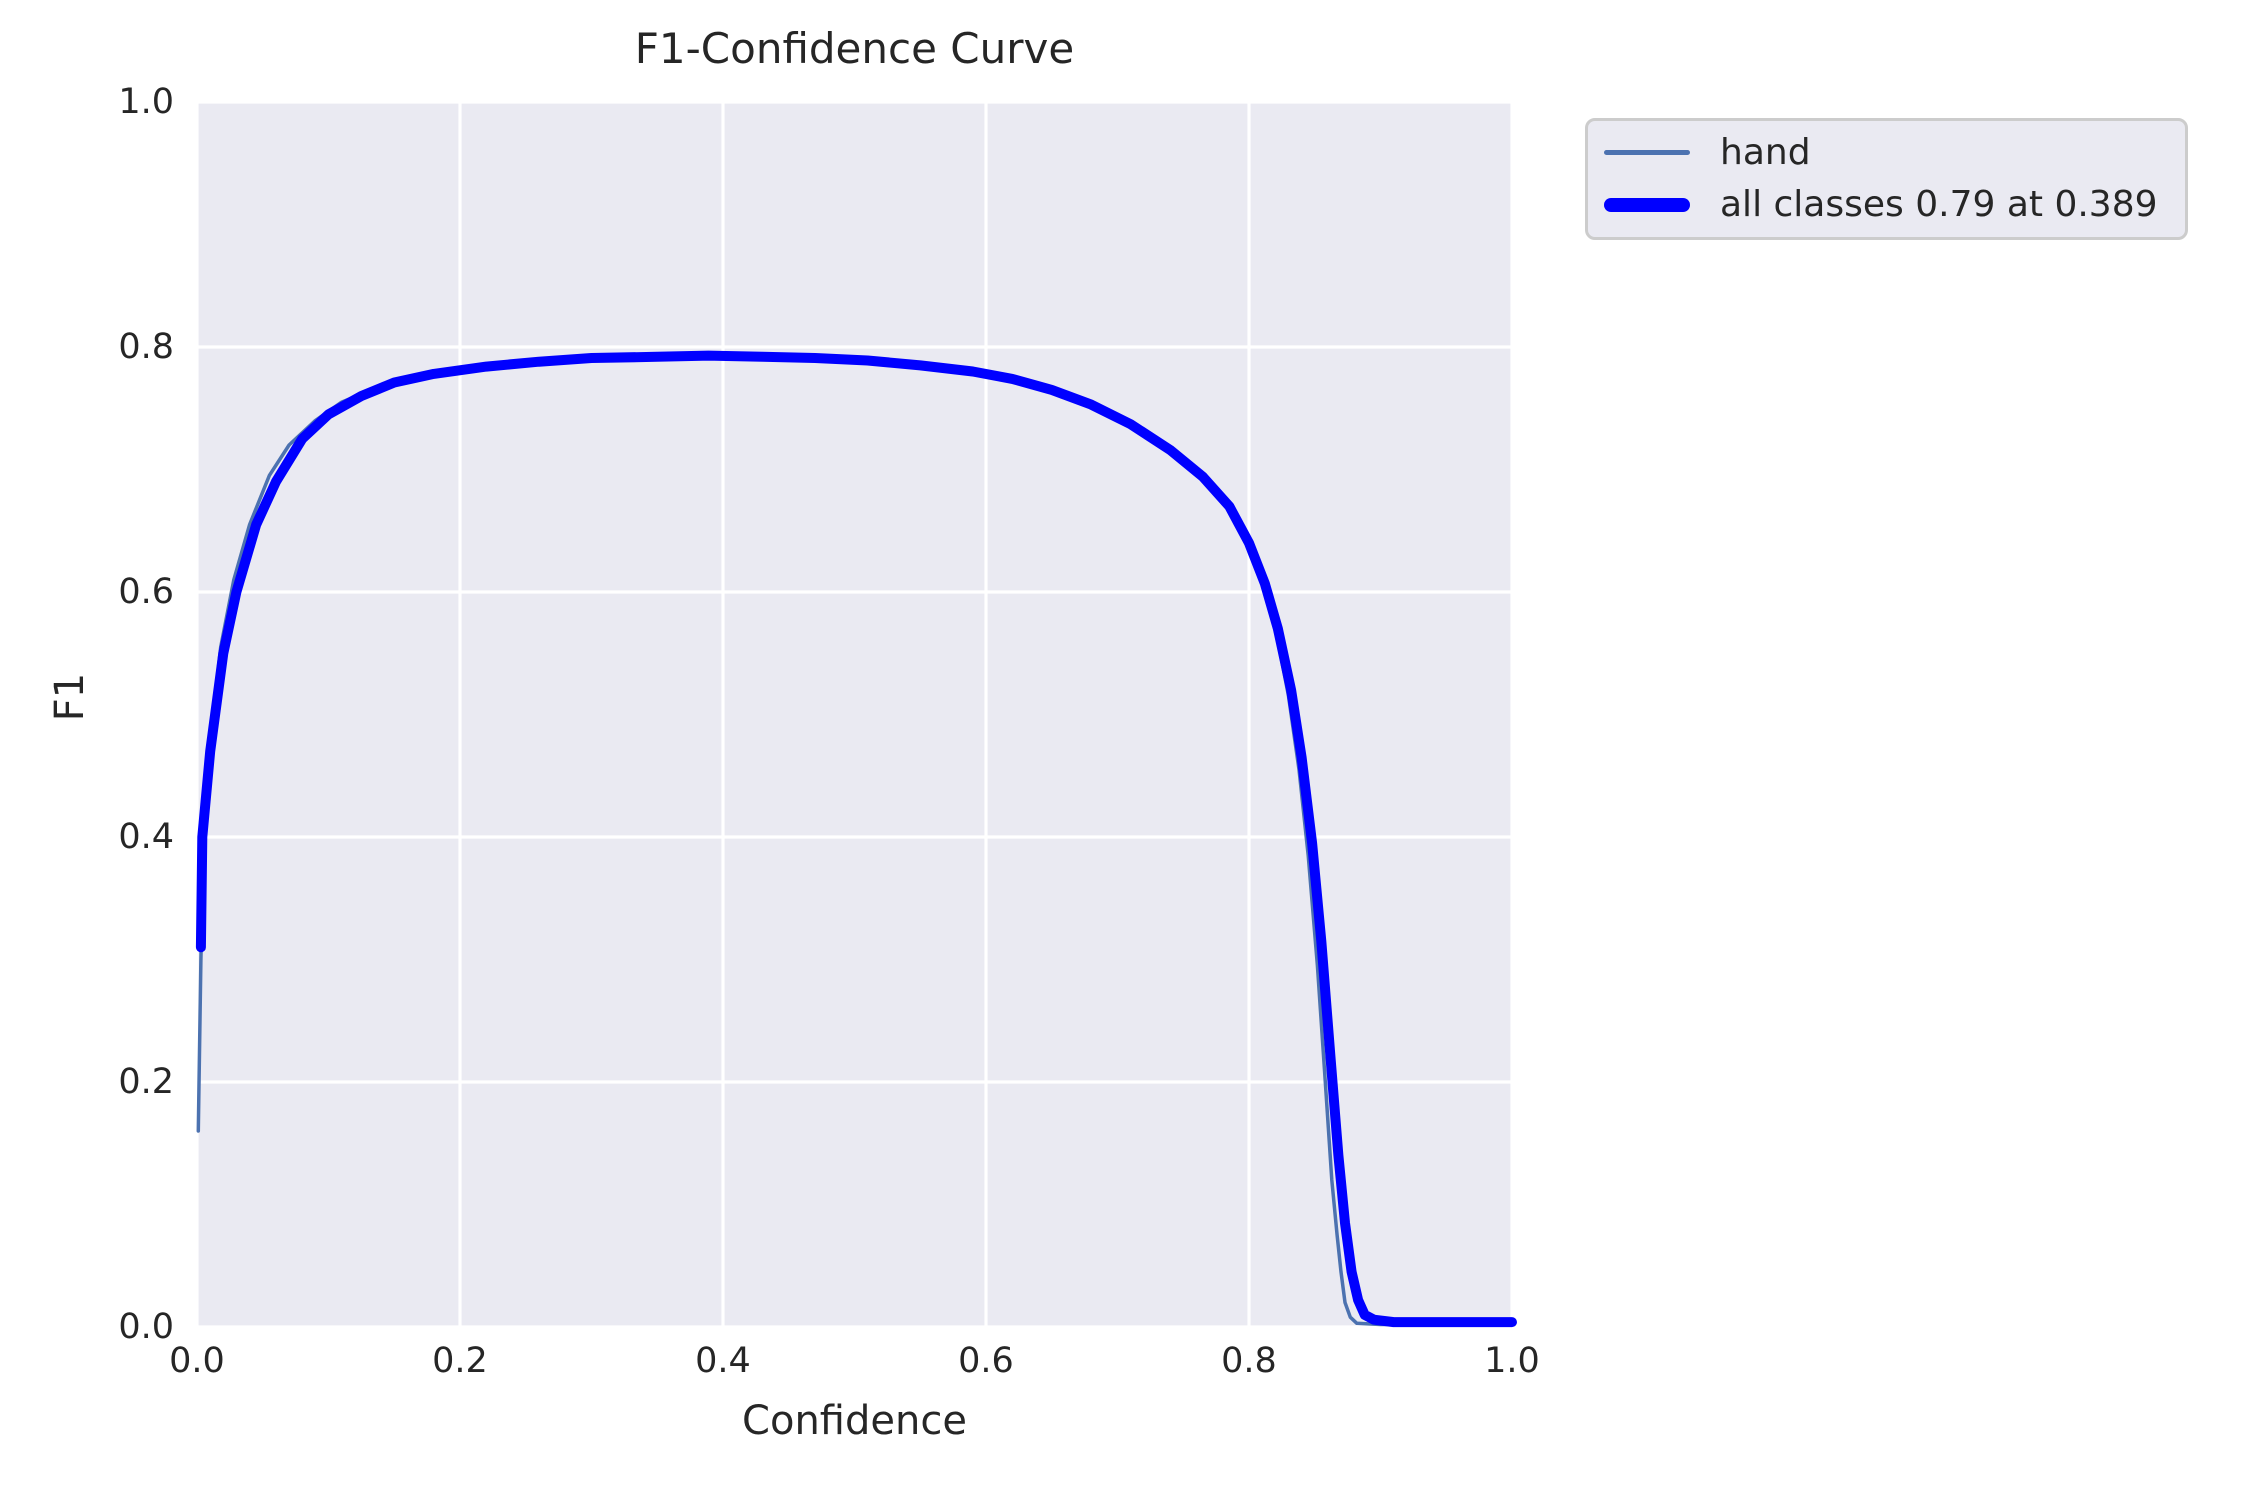 This screenshot has height=1500, width=2250. I want to click on legend-line-hand, so click(1647, 153).